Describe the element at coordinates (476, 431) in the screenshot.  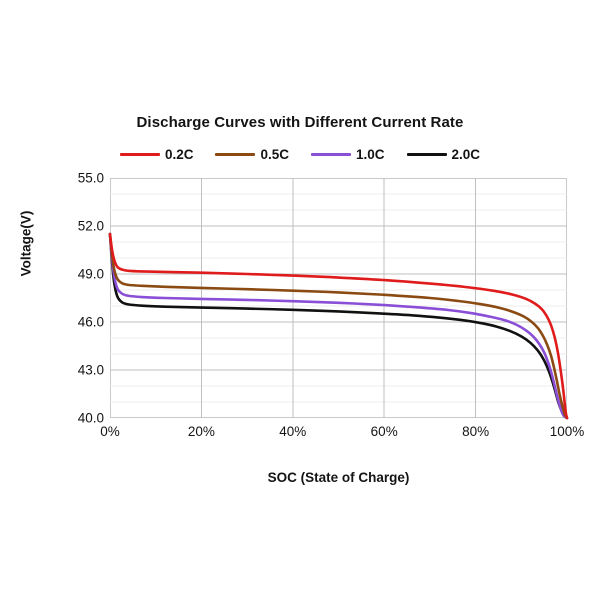
I see `x-tick-label: 80%` at that location.